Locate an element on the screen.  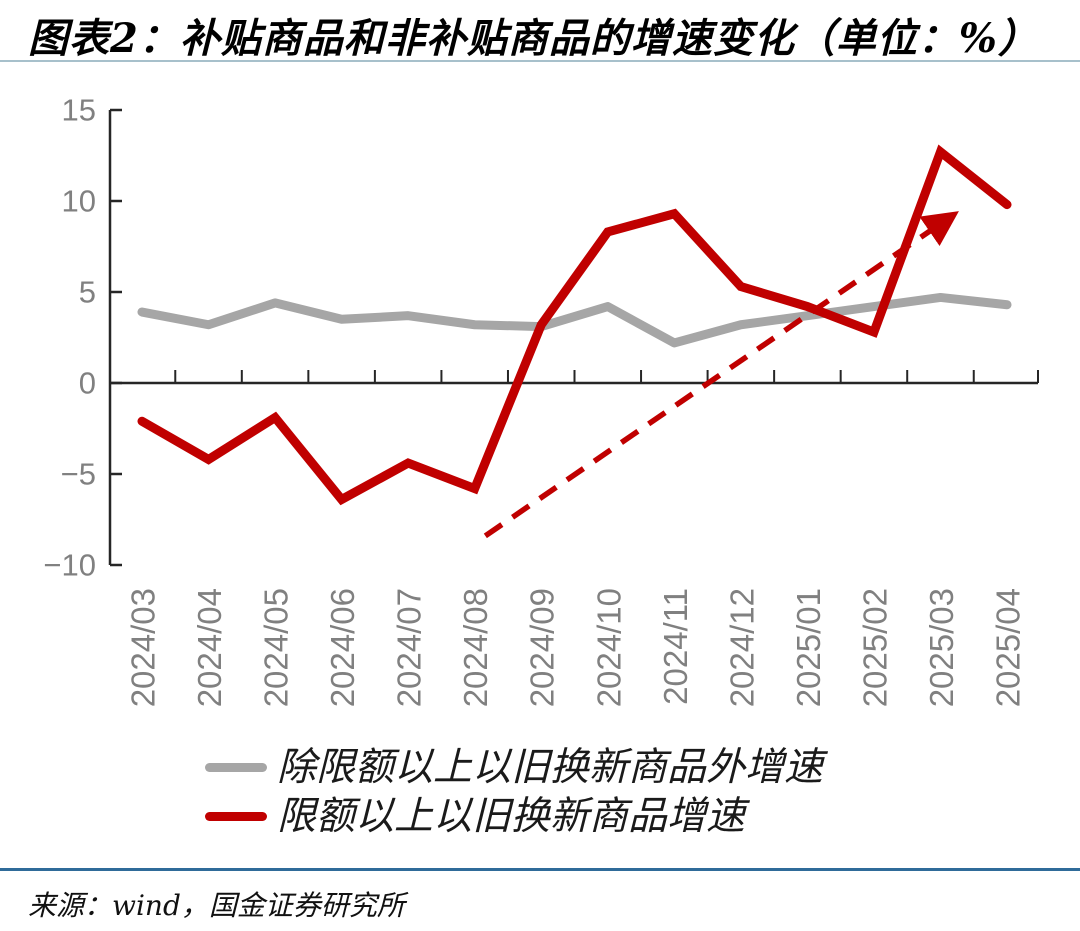
x-tick-label: 2024/03 is located at coordinates (143, 647).